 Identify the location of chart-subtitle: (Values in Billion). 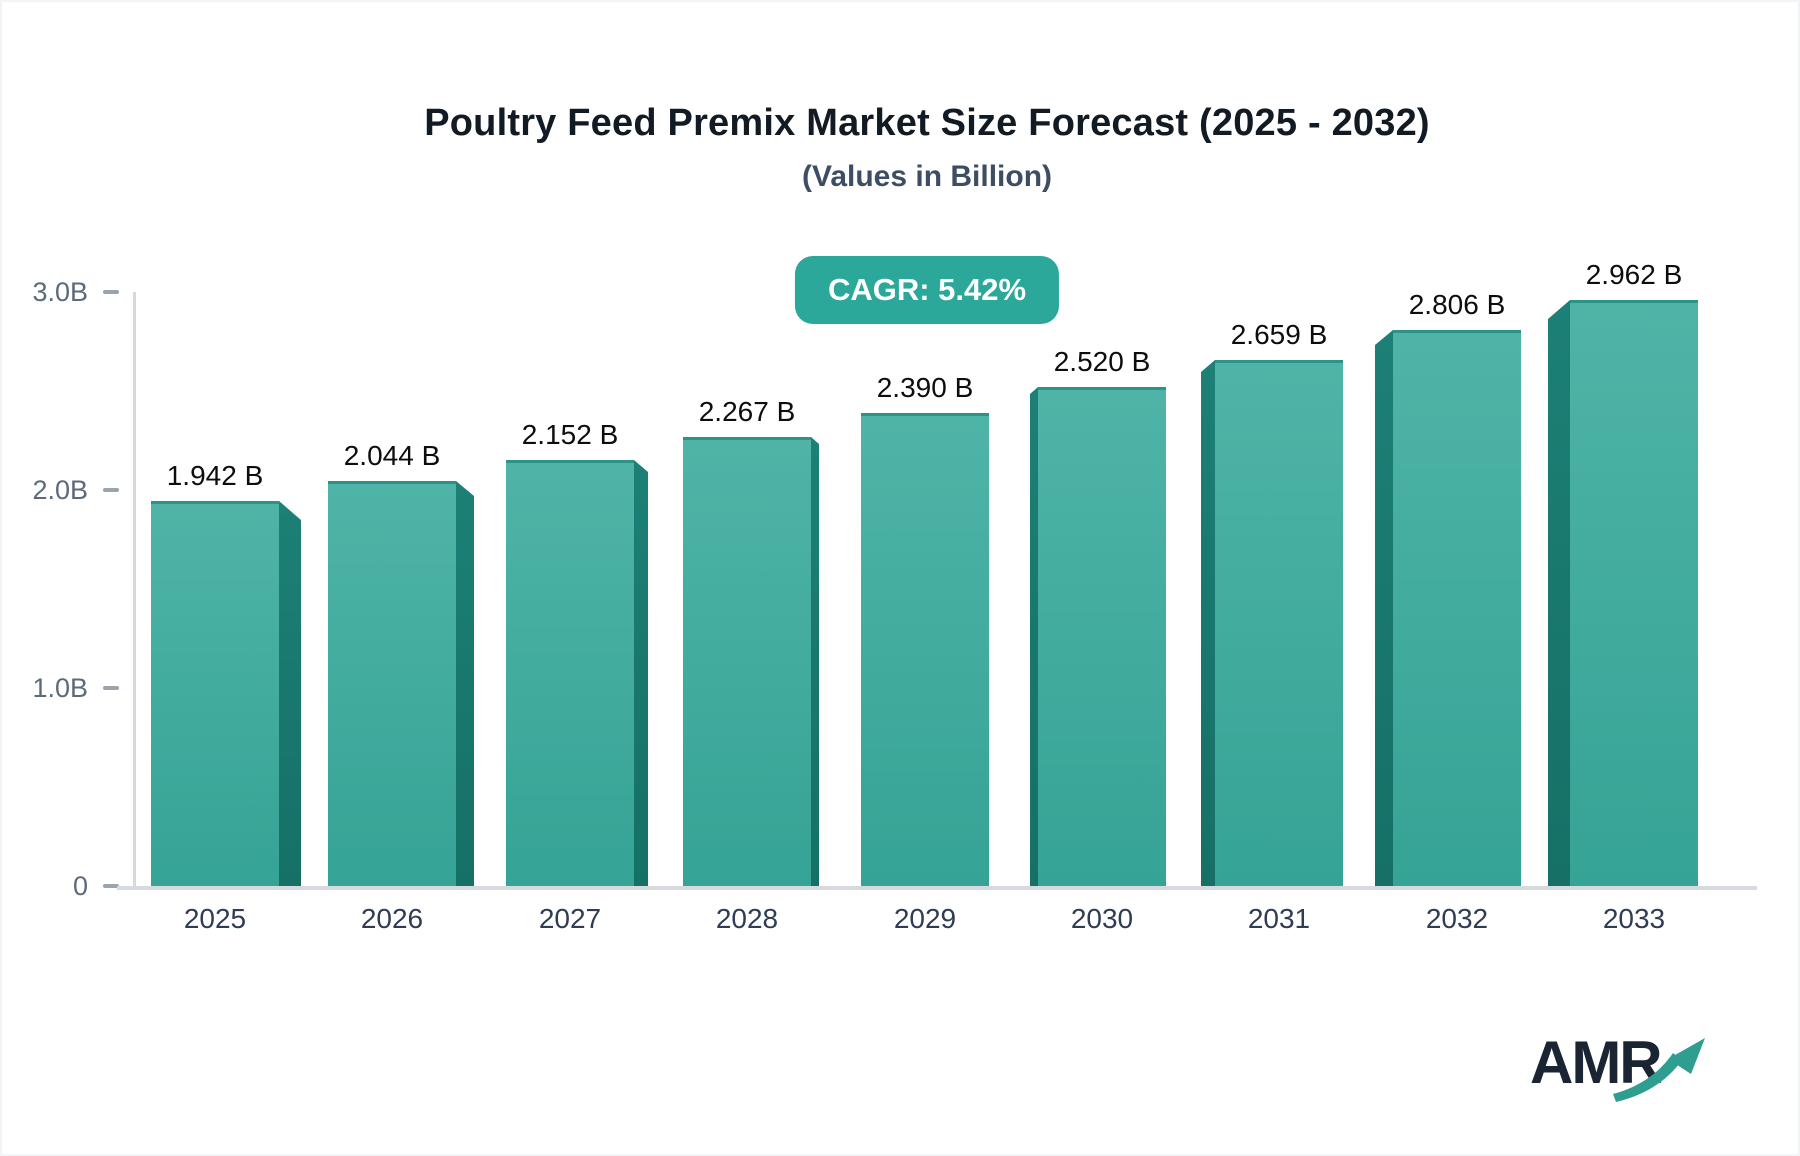
(927, 176).